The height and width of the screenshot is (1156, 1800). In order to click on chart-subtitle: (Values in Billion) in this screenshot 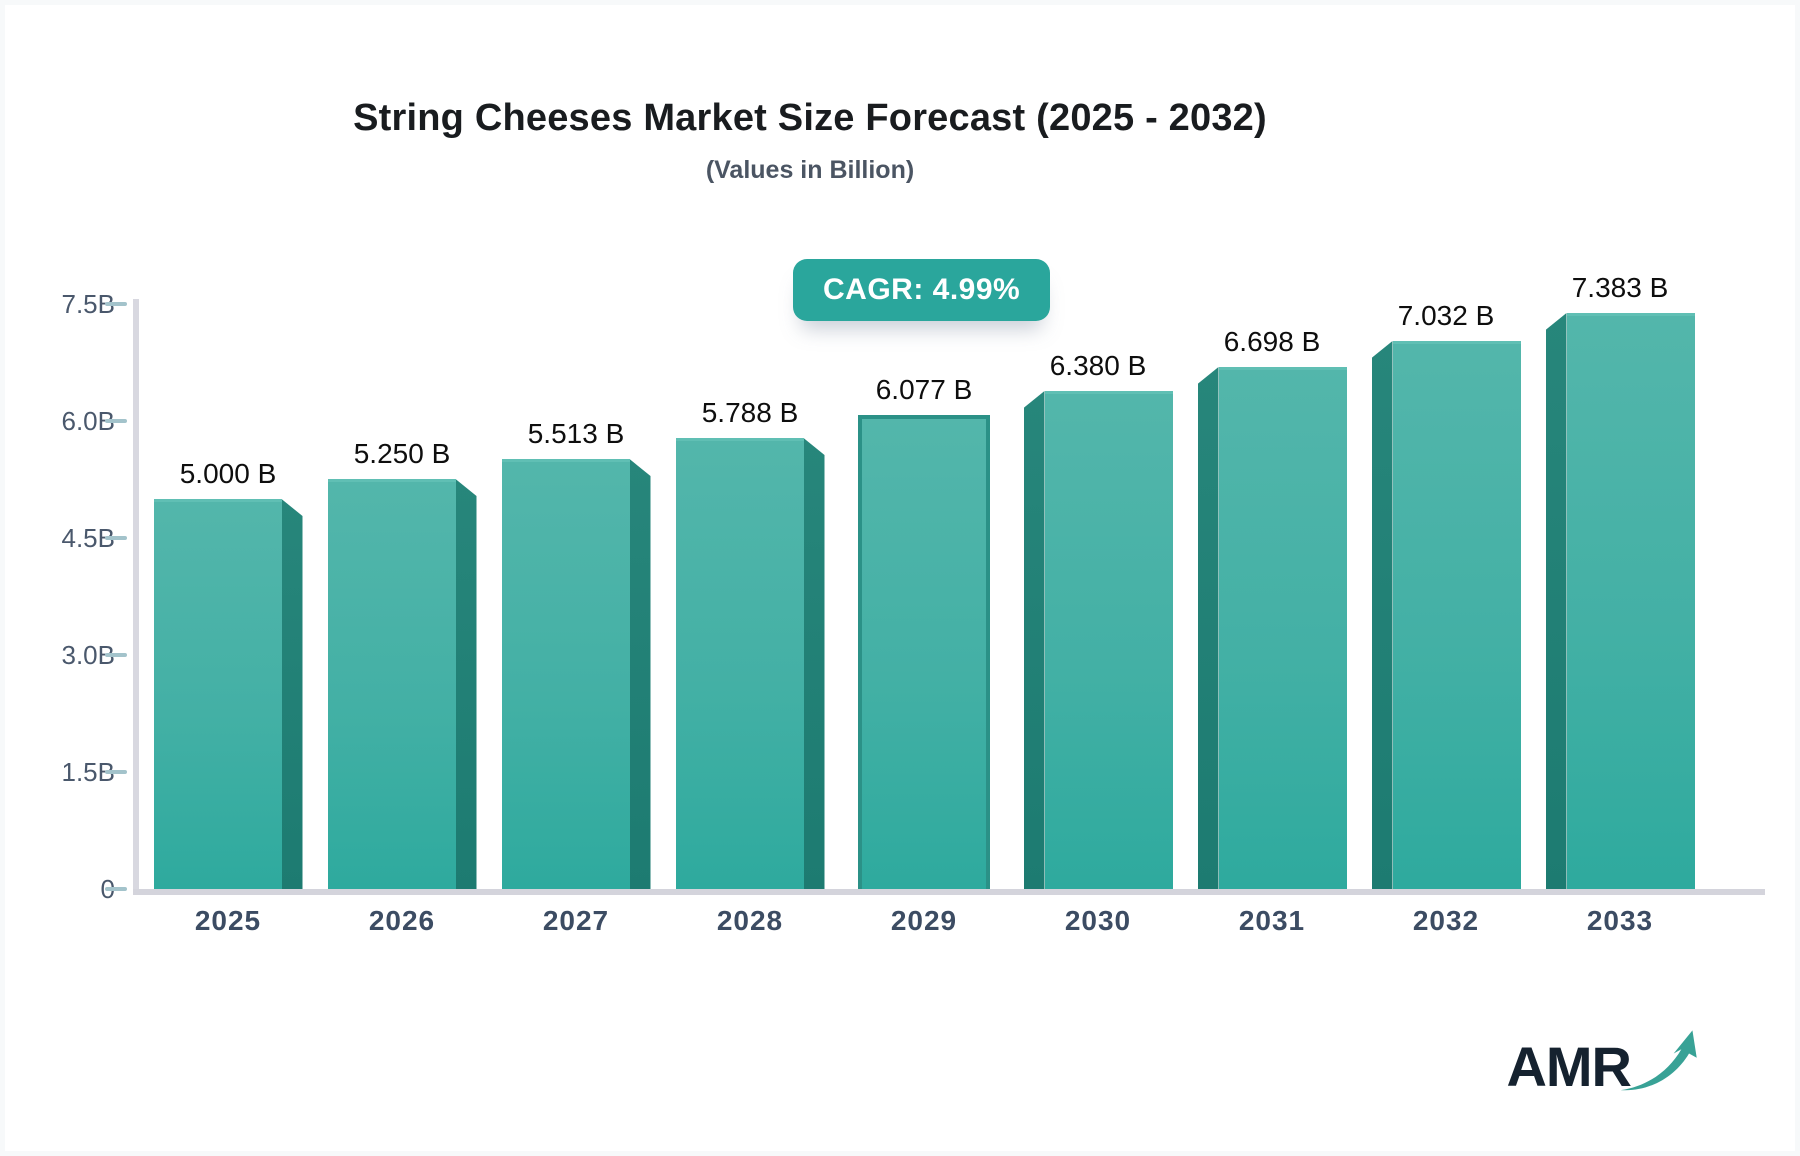, I will do `click(810, 170)`.